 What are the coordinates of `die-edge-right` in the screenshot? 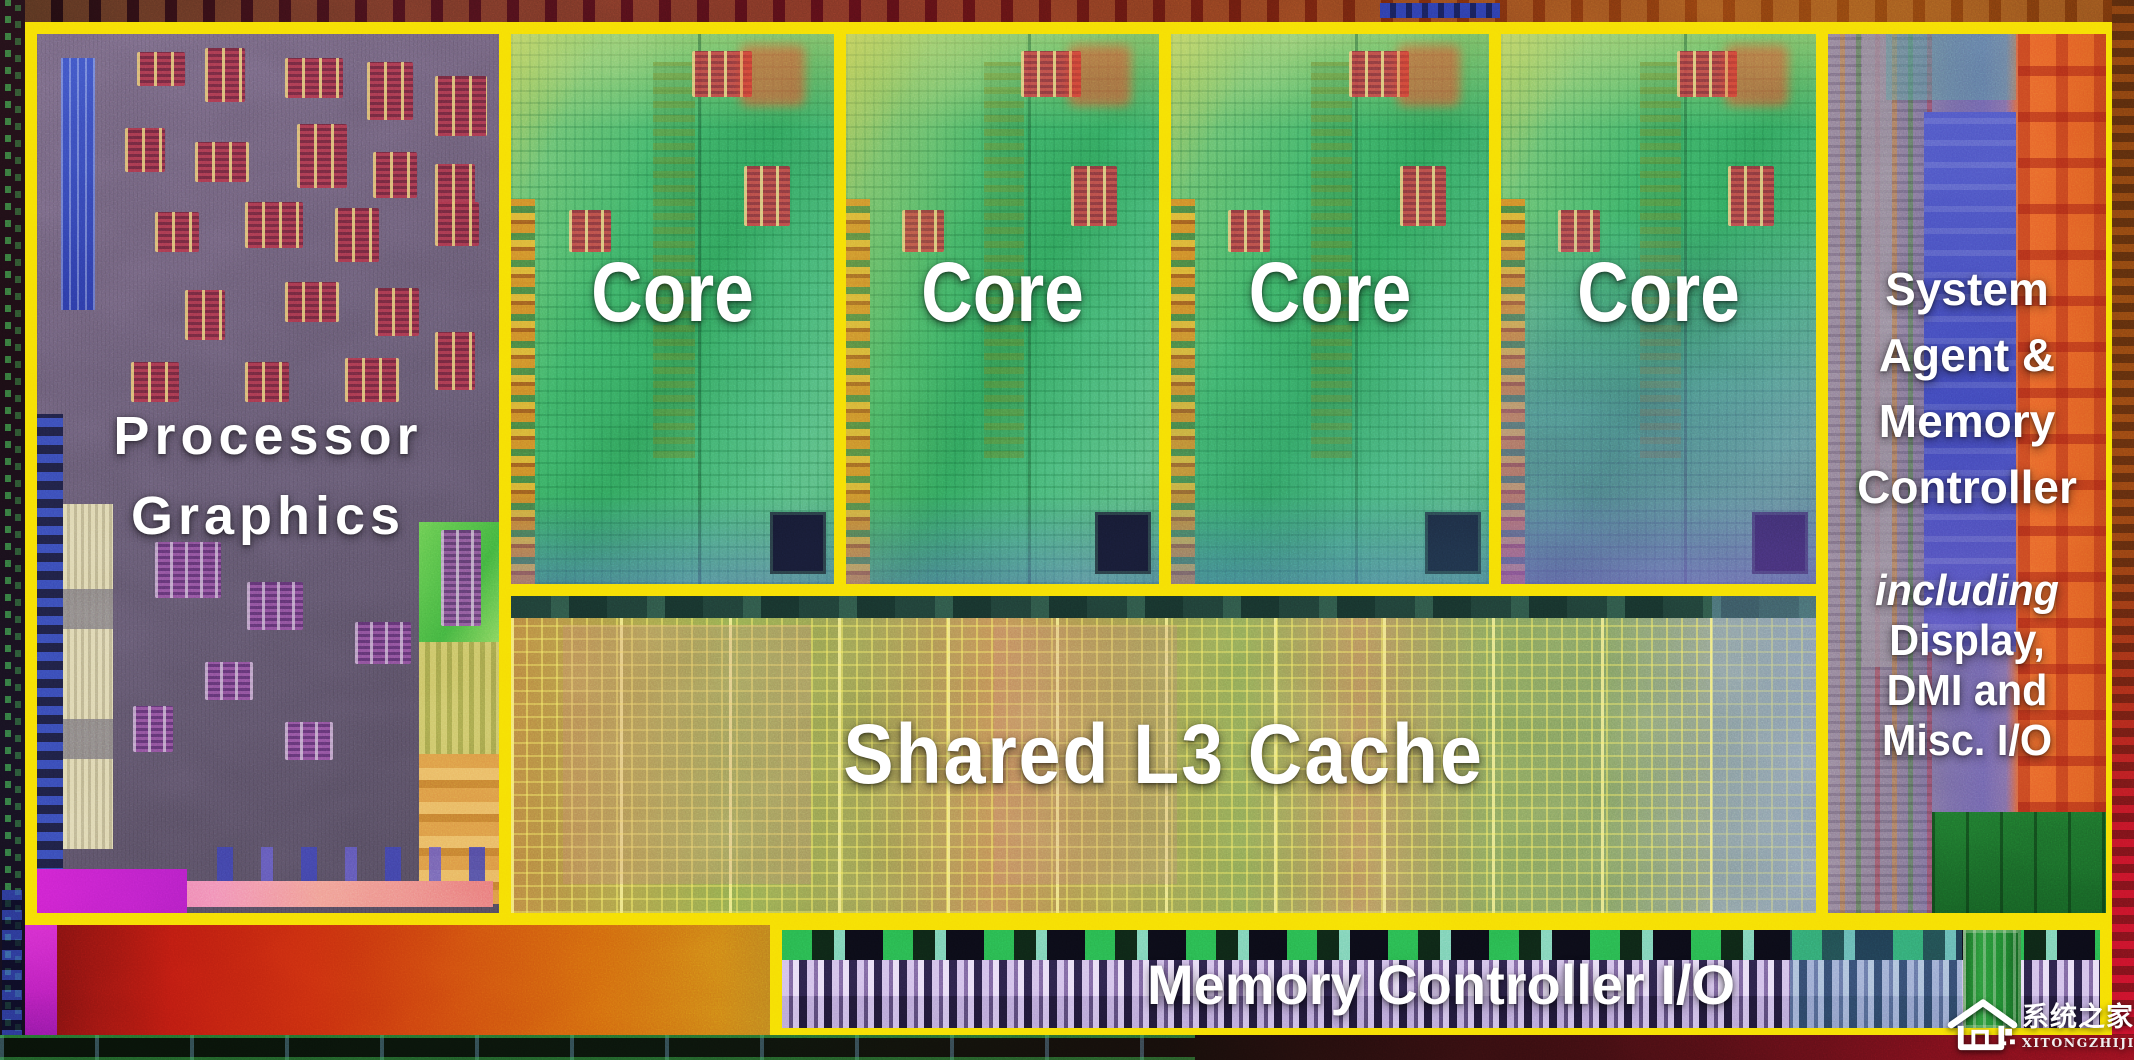 It's located at (2123, 530).